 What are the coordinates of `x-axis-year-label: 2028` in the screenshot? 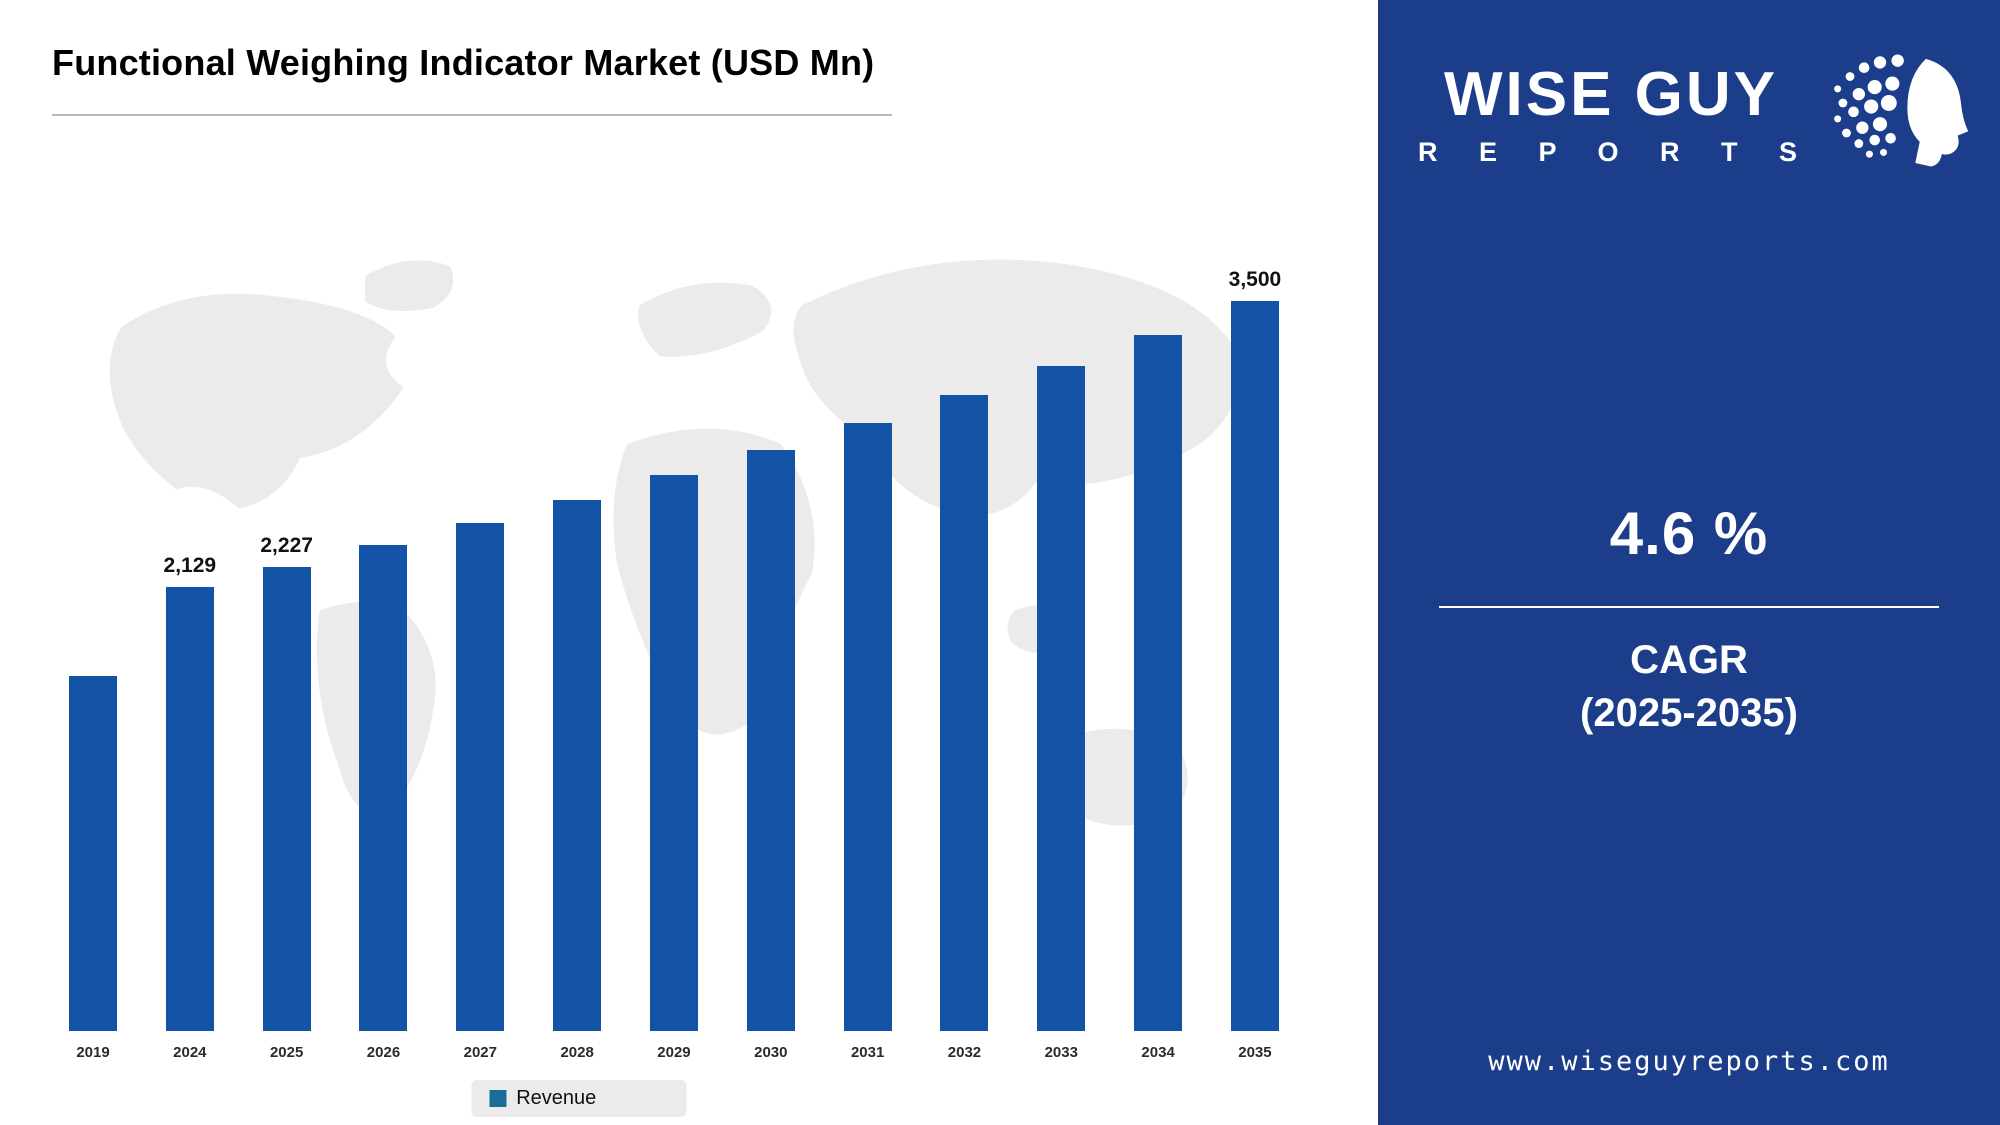 It's located at (577, 1052).